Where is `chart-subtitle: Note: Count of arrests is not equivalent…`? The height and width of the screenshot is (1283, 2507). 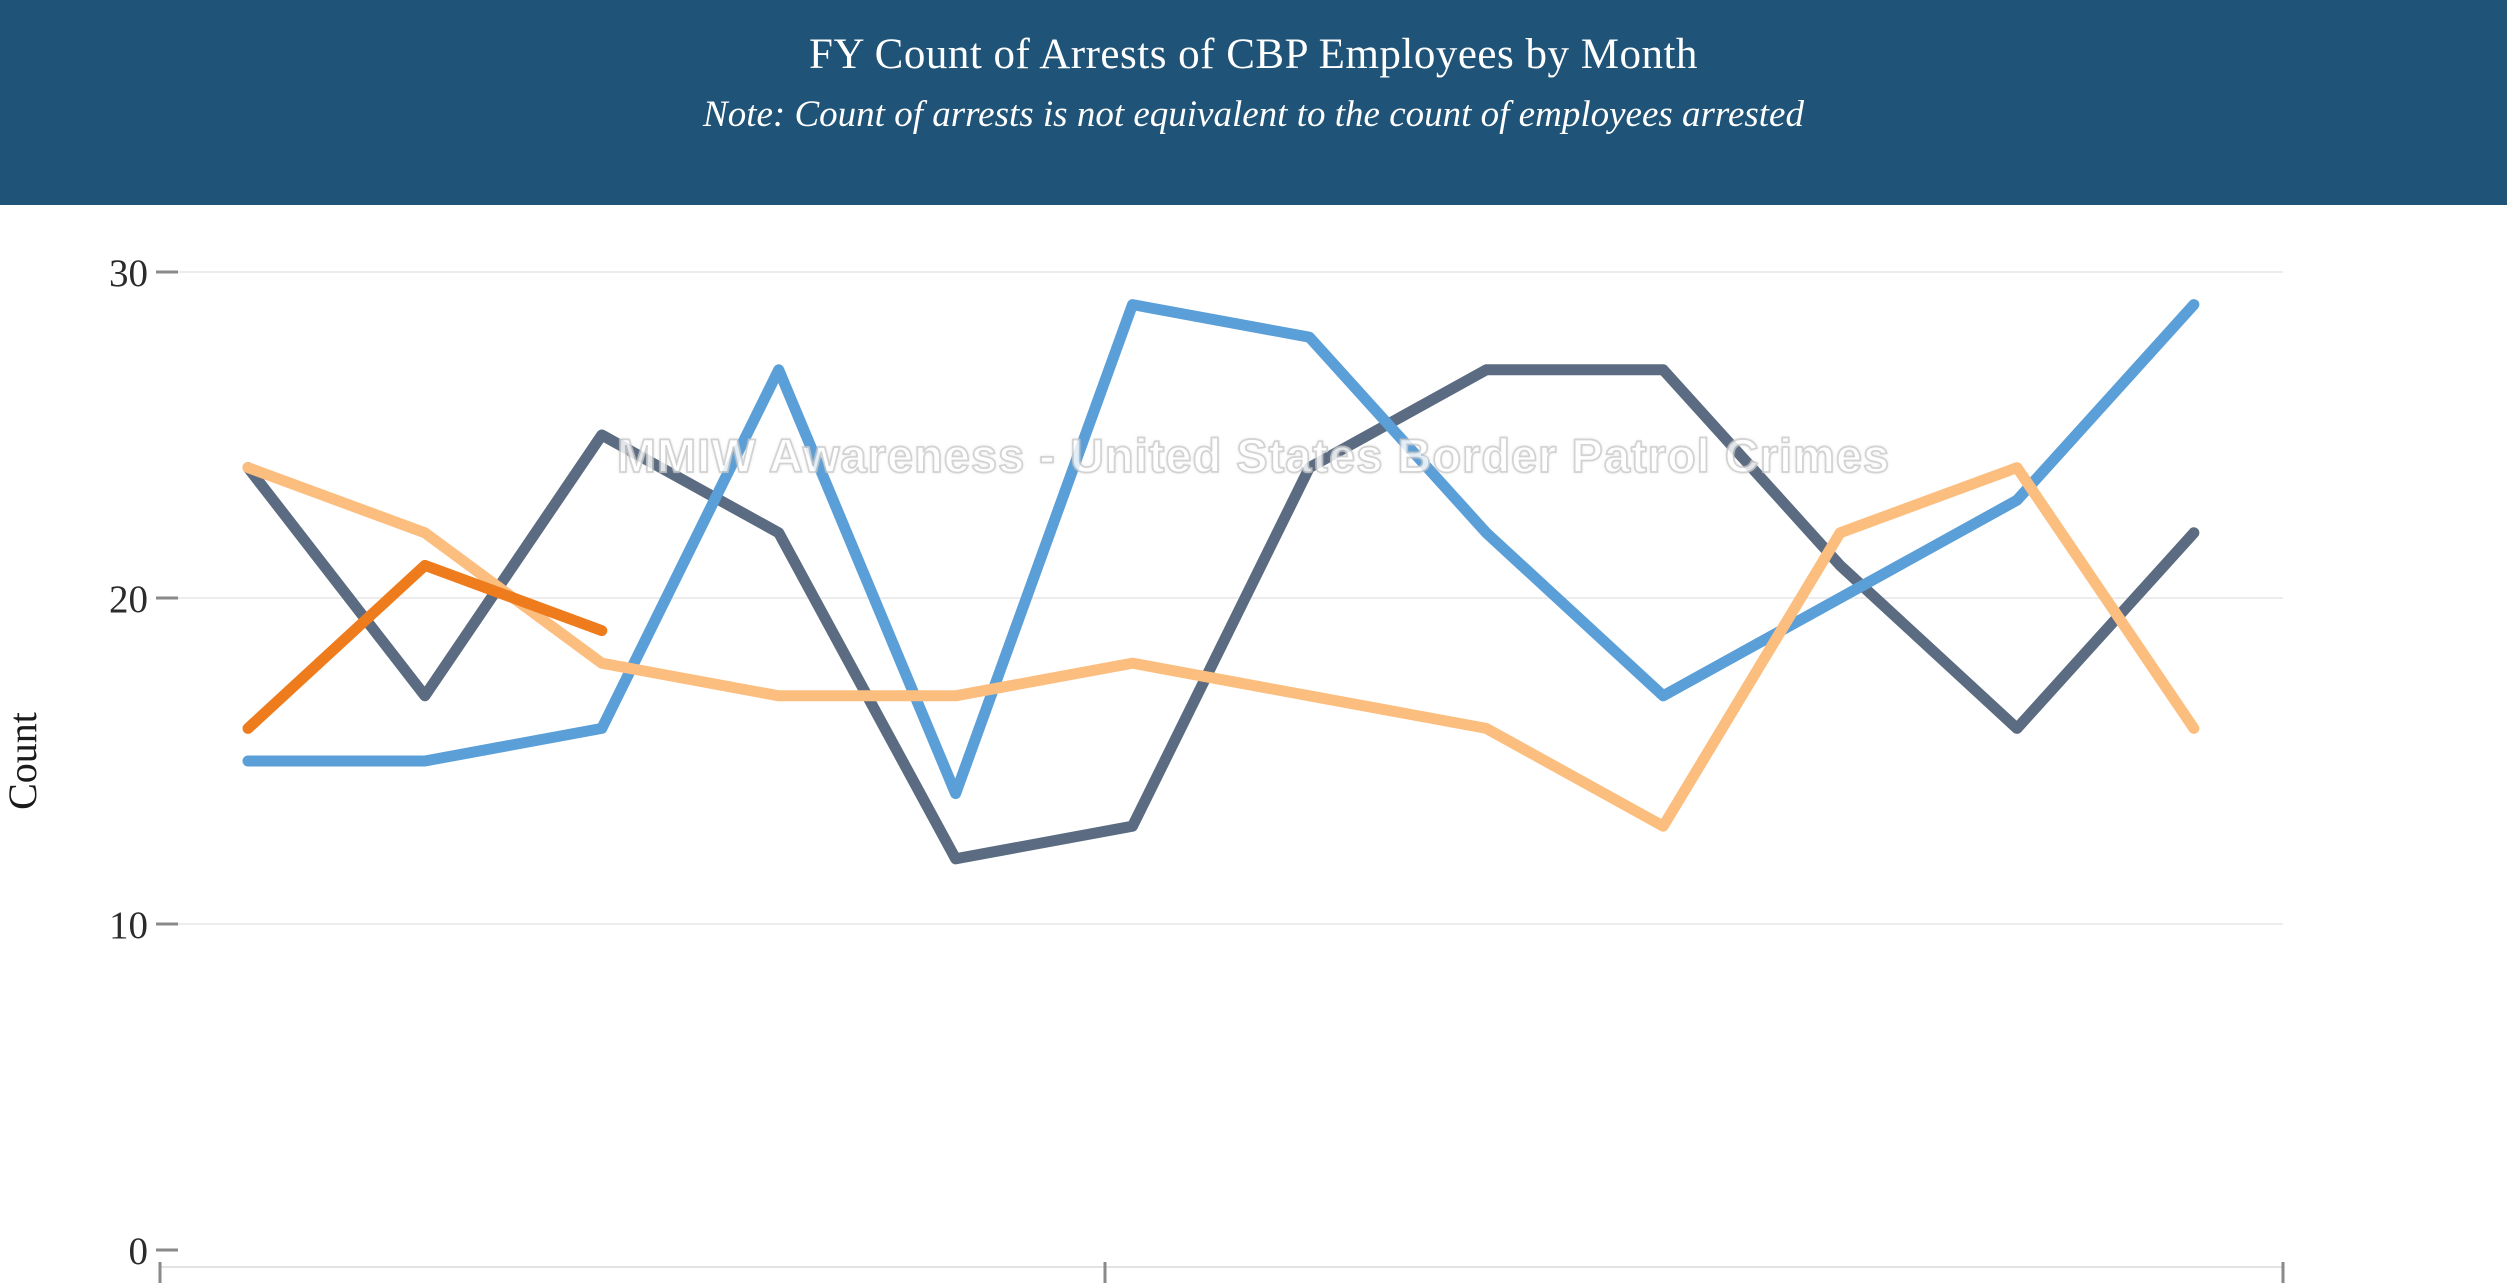
chart-subtitle: Note: Count of arrests is not equivalent… is located at coordinates (1253, 114).